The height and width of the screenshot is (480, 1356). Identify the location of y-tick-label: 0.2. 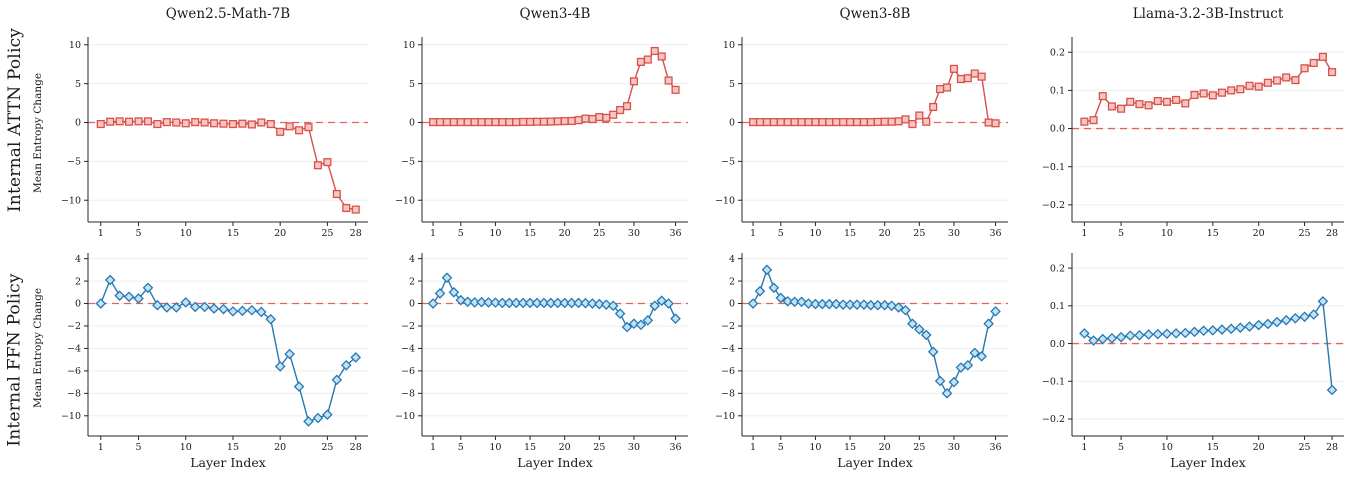
(1057, 52).